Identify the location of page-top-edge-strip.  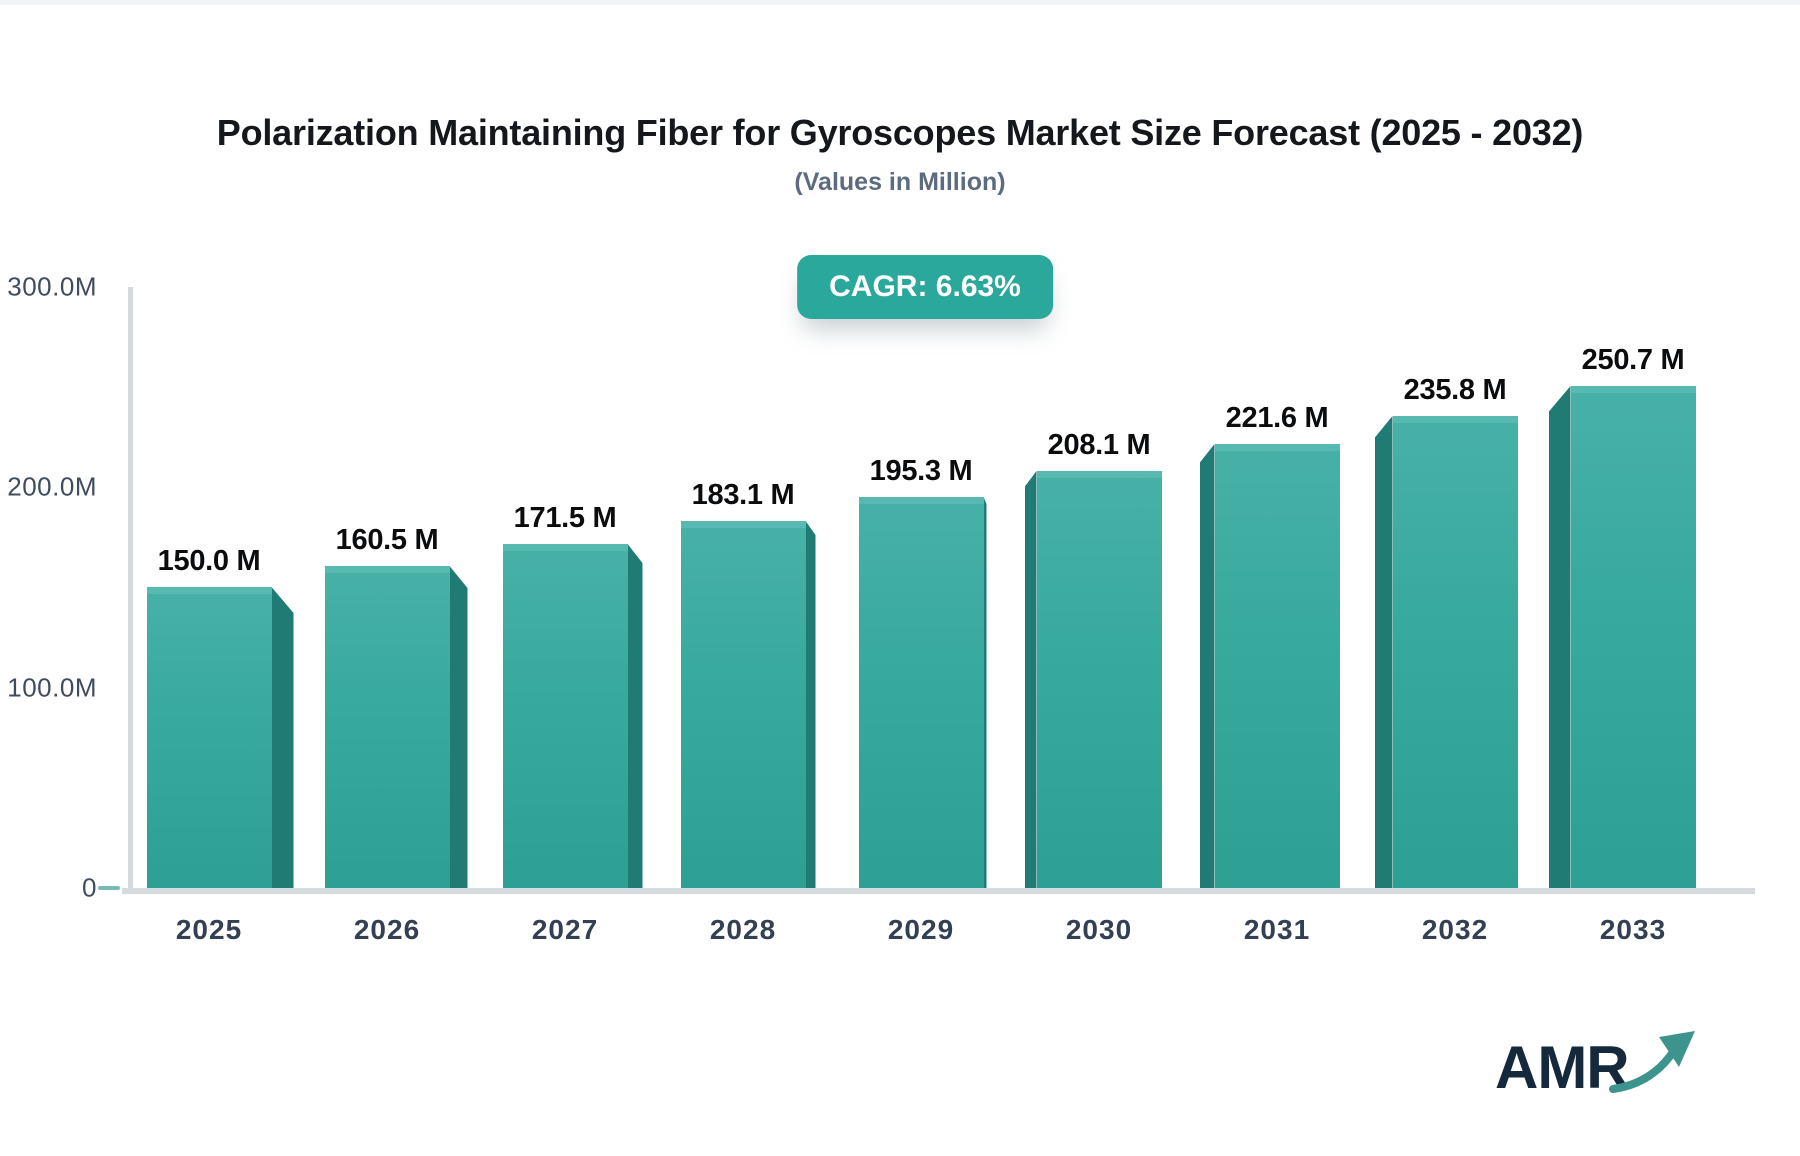
(900, 2).